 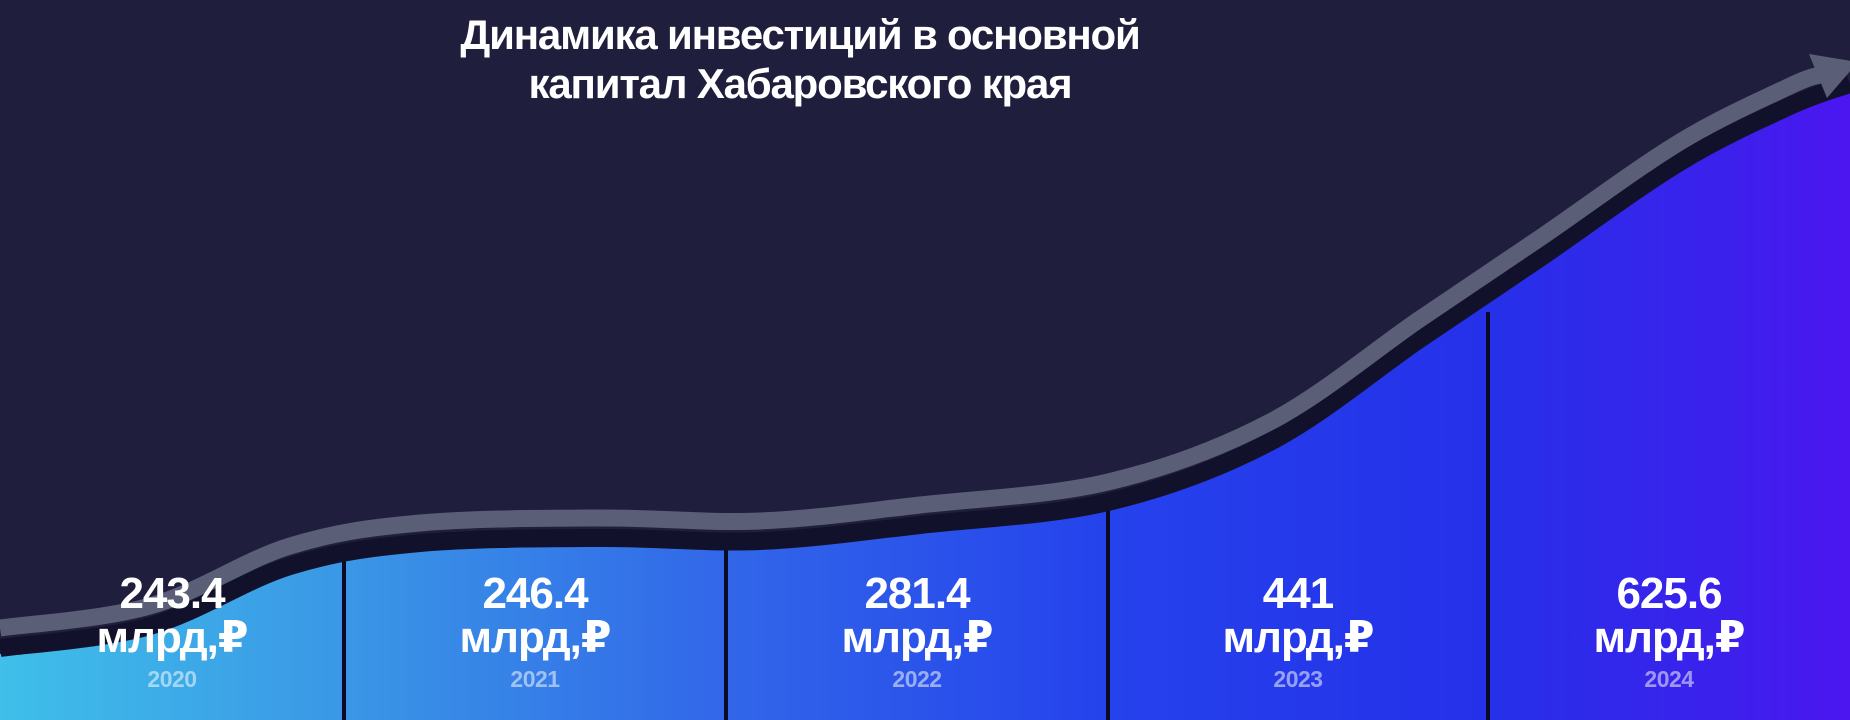 What do you see at coordinates (1298, 679) in the screenshot?
I see `year-label: 2023` at bounding box center [1298, 679].